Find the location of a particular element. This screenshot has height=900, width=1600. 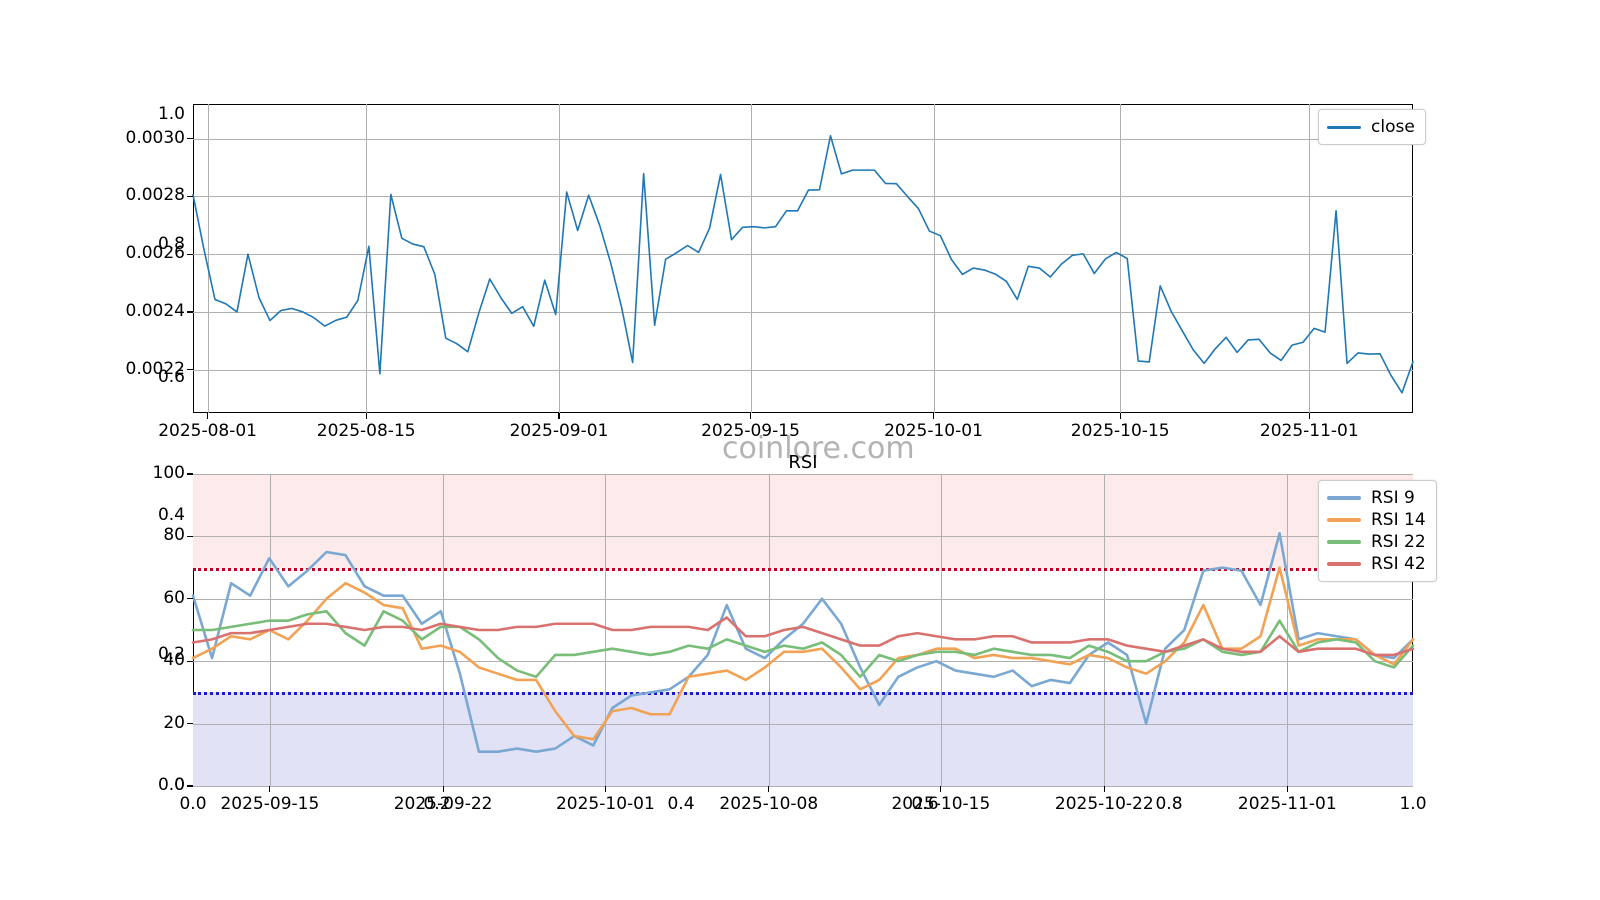

price-x-tick-label: 2025-08-01 is located at coordinates (207, 431).